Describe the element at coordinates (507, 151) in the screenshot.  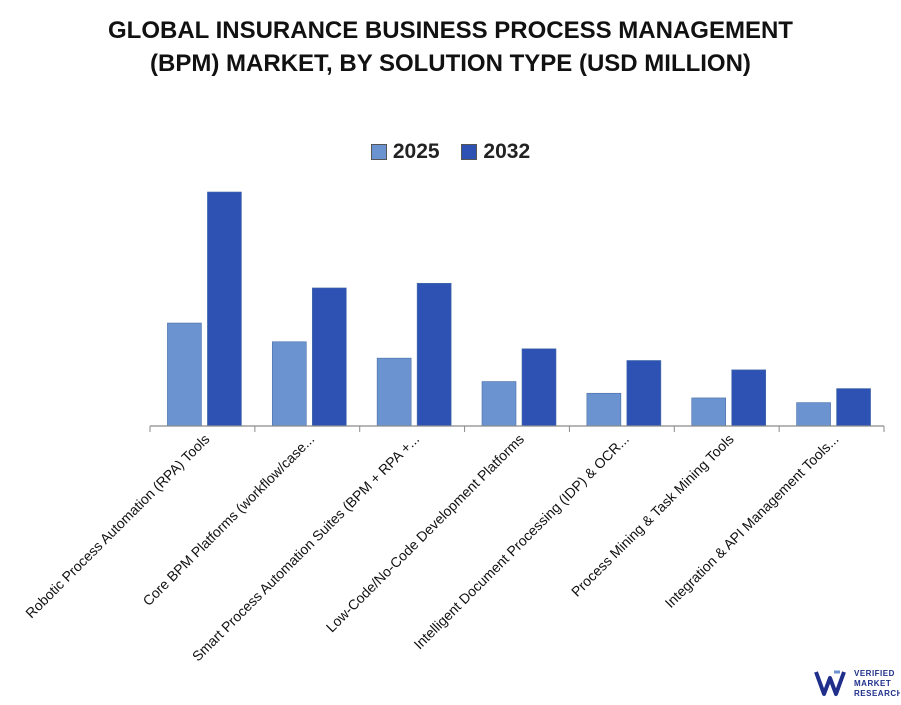
I see `legend-label-2032: 2032` at that location.